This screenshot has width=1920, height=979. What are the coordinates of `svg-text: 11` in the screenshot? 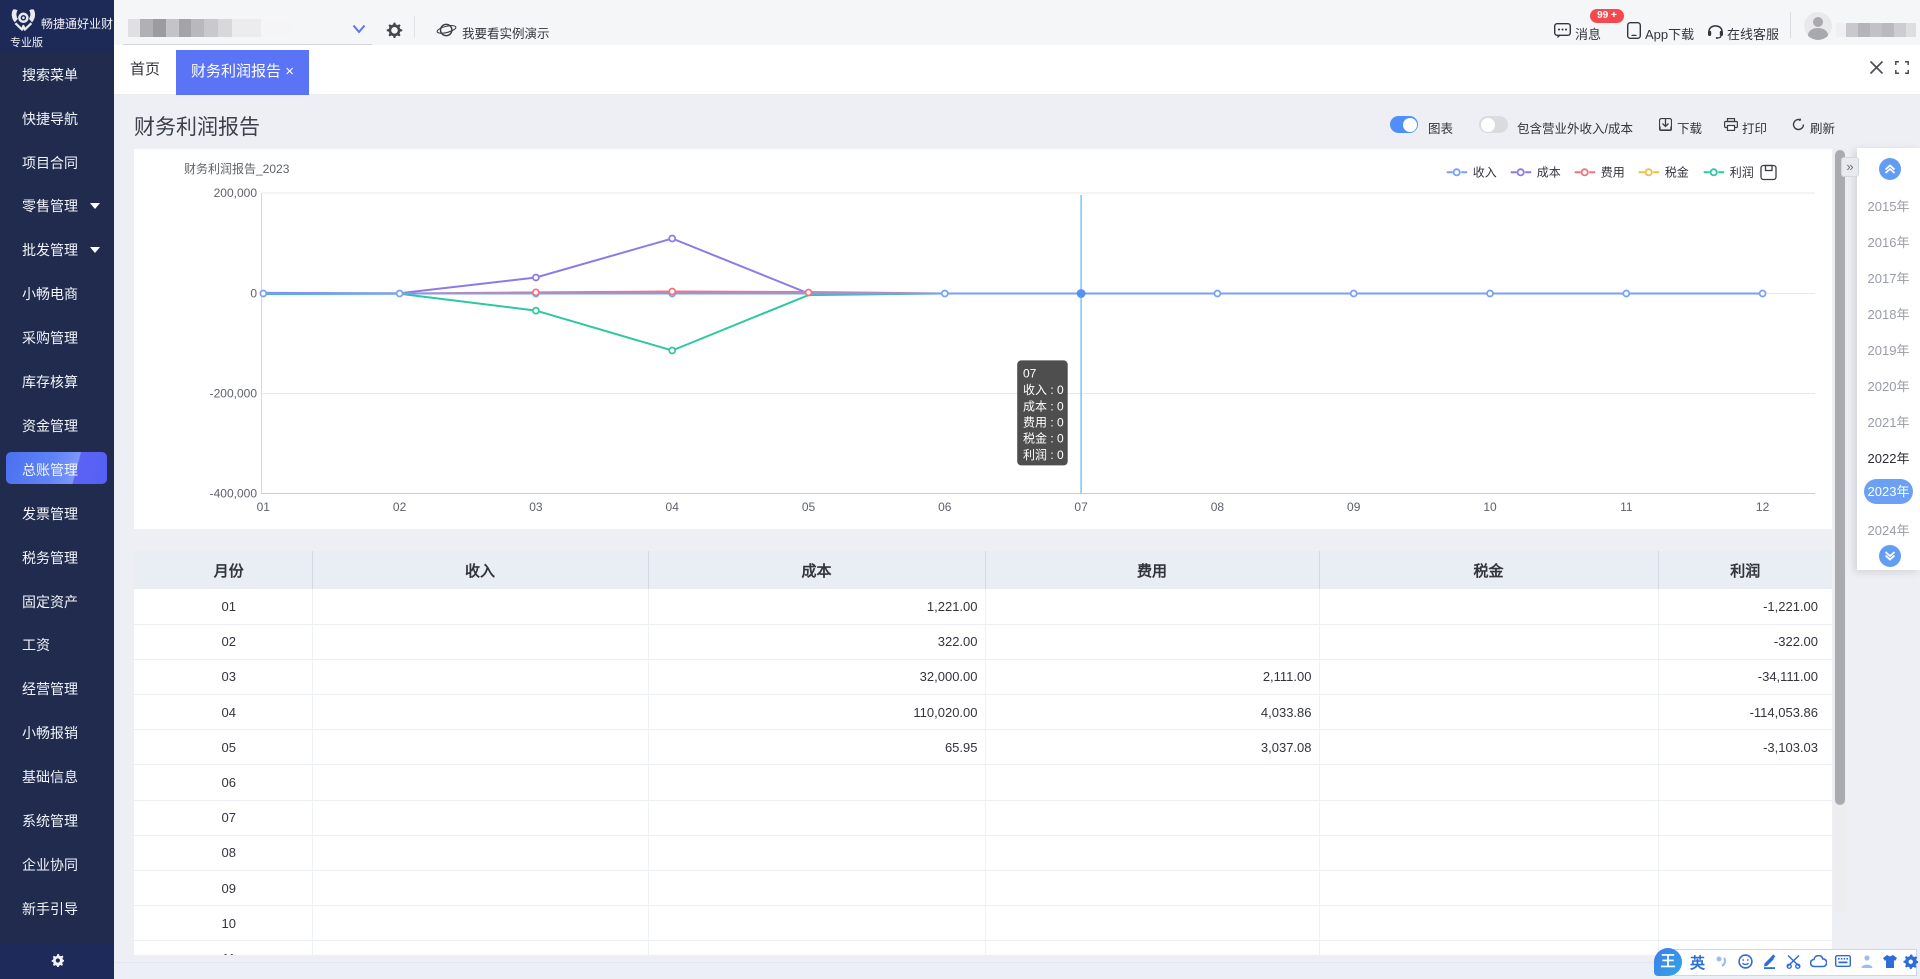 It's located at (1626, 507).